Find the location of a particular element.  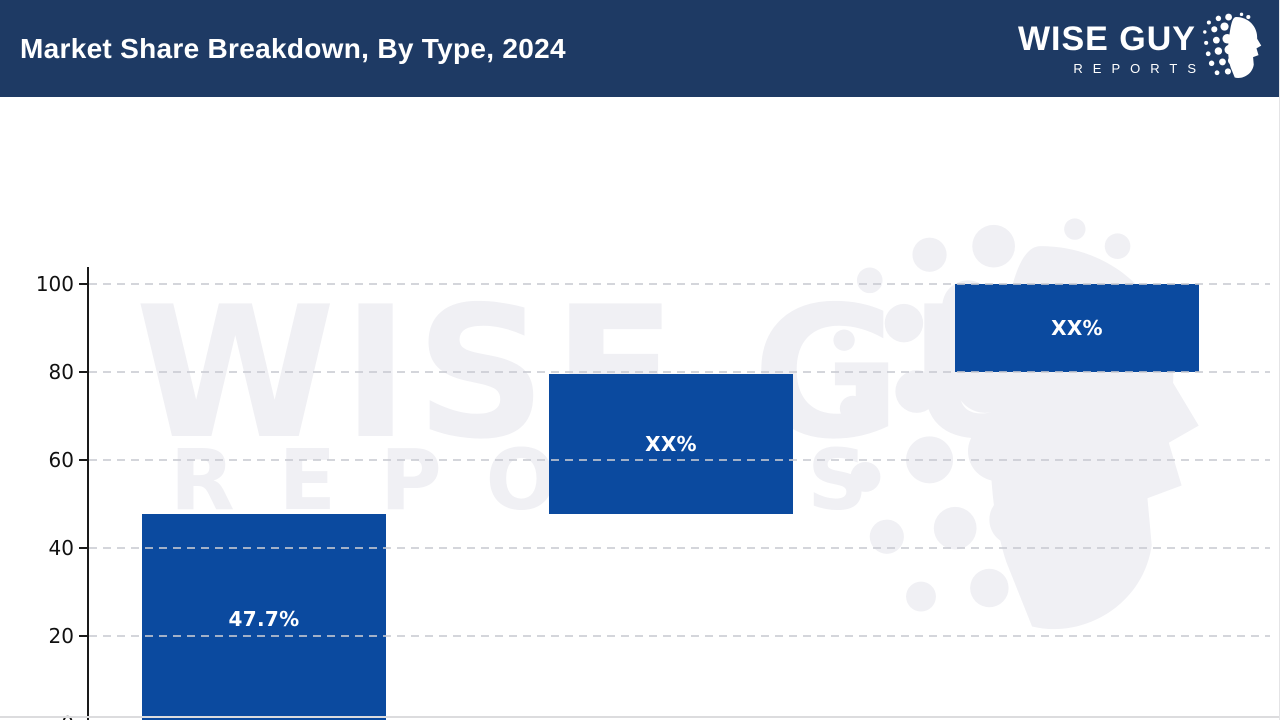

bar-value-label-vertical-kiln: XX% is located at coordinates (671, 444).